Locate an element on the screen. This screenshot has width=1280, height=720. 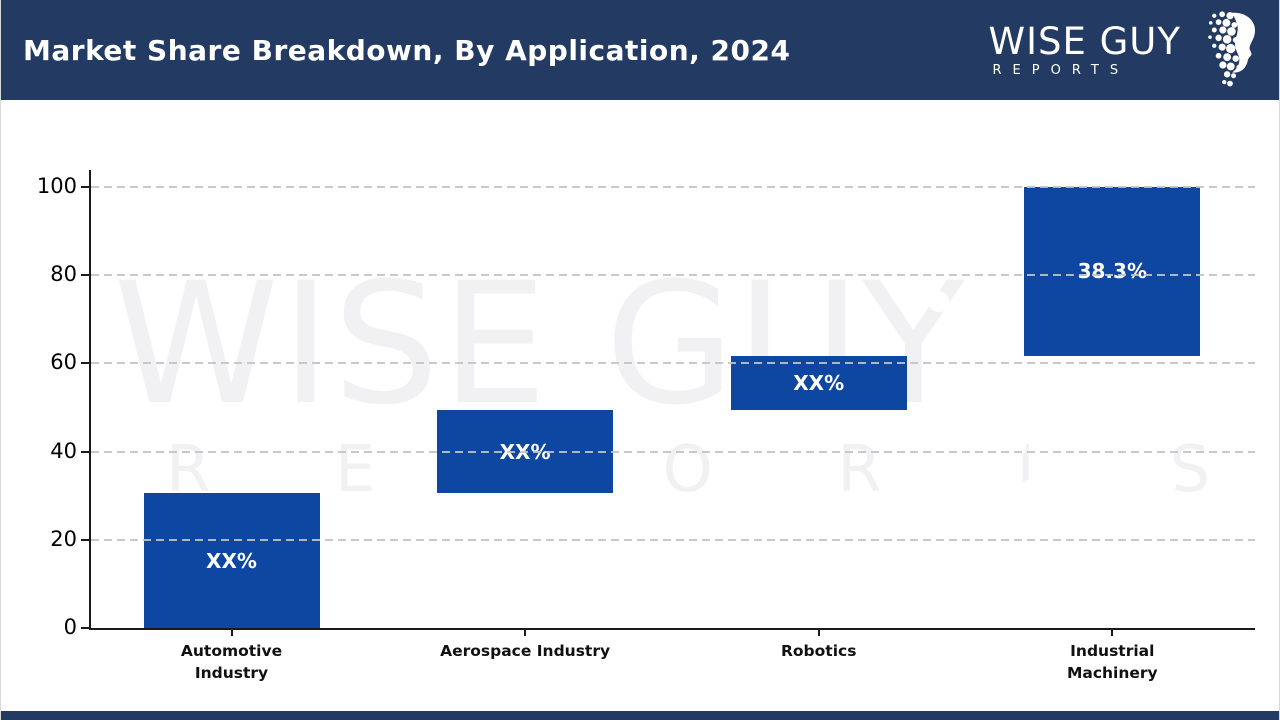
y-tick-label: 60 is located at coordinates (63, 362).